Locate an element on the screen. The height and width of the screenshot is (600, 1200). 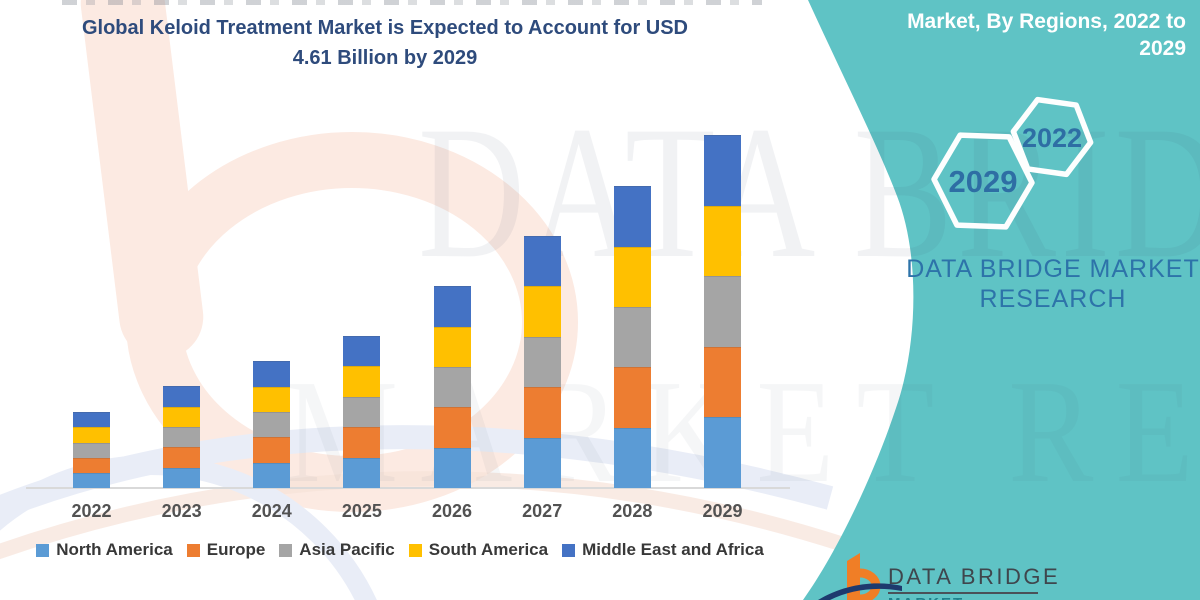
bar-segment-south-america-2029 is located at coordinates (722, 241).